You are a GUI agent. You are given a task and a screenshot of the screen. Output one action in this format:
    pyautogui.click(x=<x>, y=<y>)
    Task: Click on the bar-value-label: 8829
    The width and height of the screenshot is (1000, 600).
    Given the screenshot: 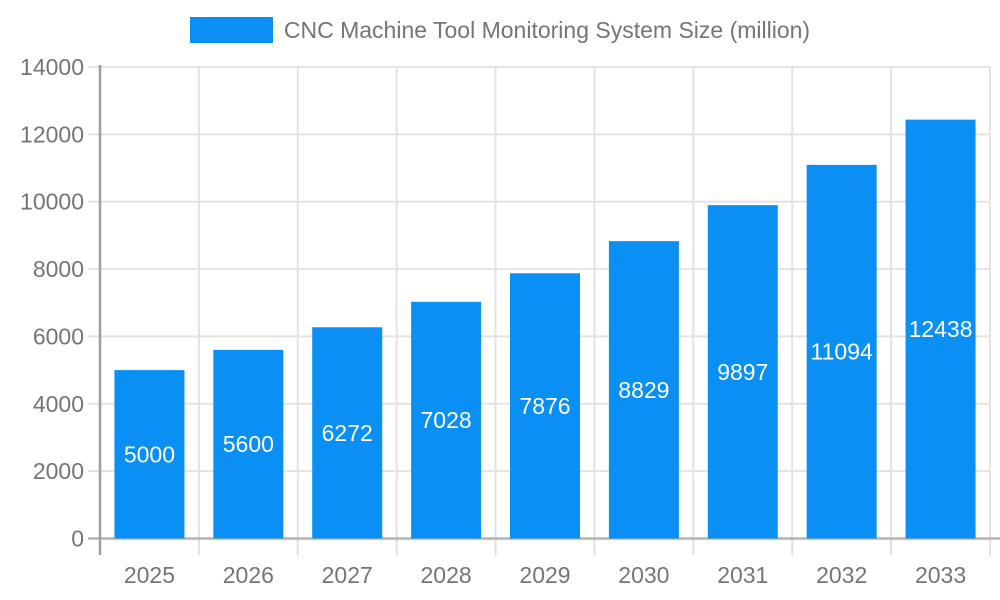 What is the action you would take?
    pyautogui.click(x=643, y=390)
    